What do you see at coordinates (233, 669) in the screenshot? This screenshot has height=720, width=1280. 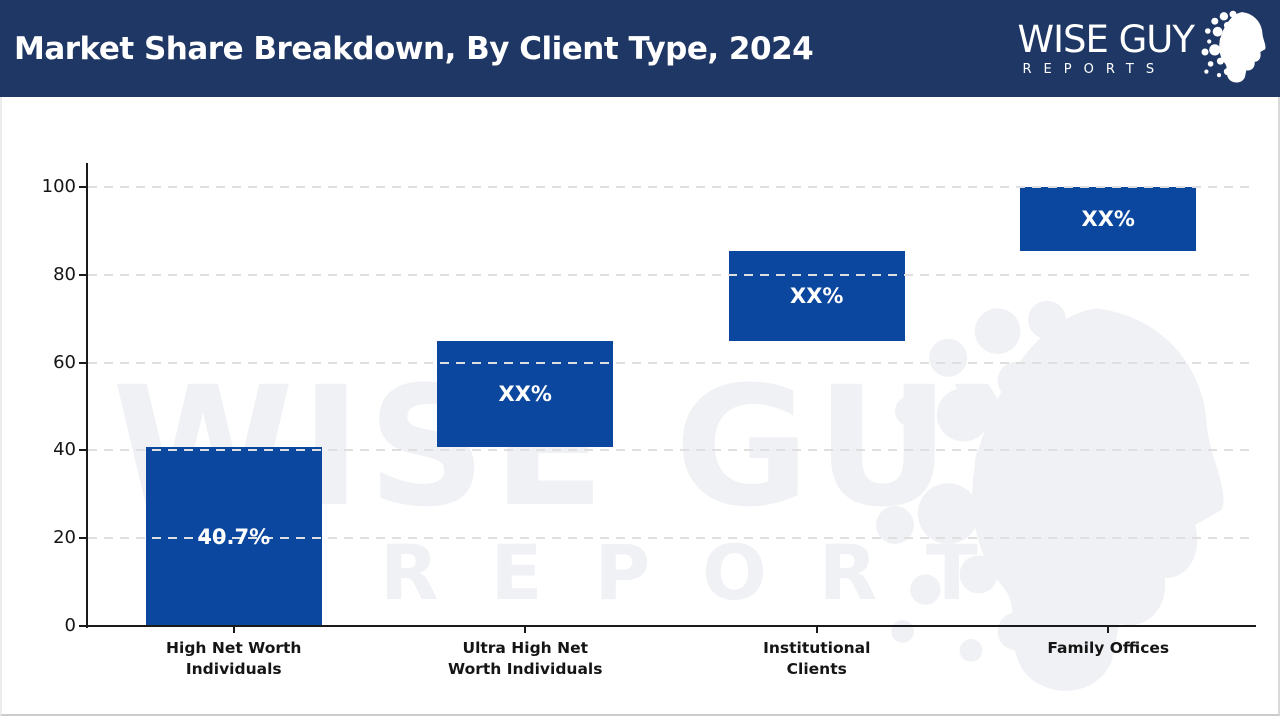 I see `x-category-label-line: Individuals` at bounding box center [233, 669].